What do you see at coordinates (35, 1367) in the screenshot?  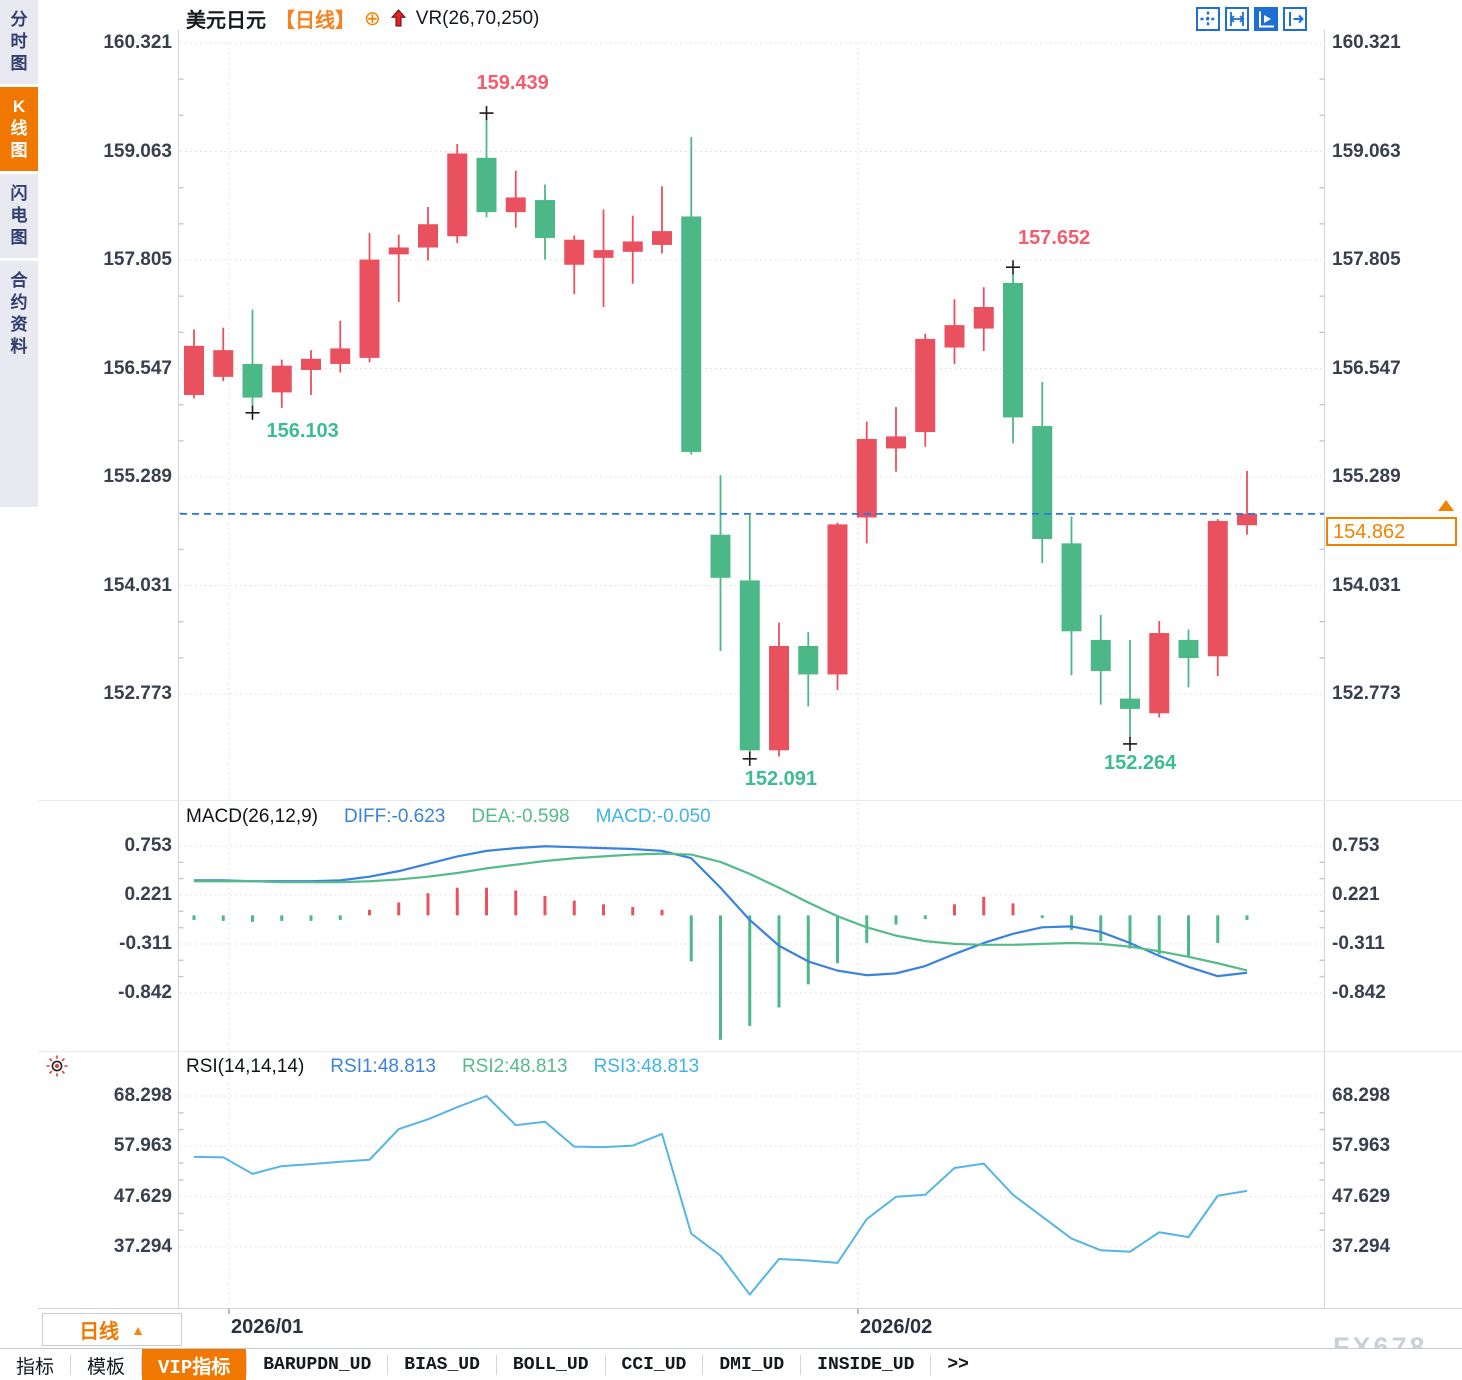 I see `bottom-tab-指标: 指标` at bounding box center [35, 1367].